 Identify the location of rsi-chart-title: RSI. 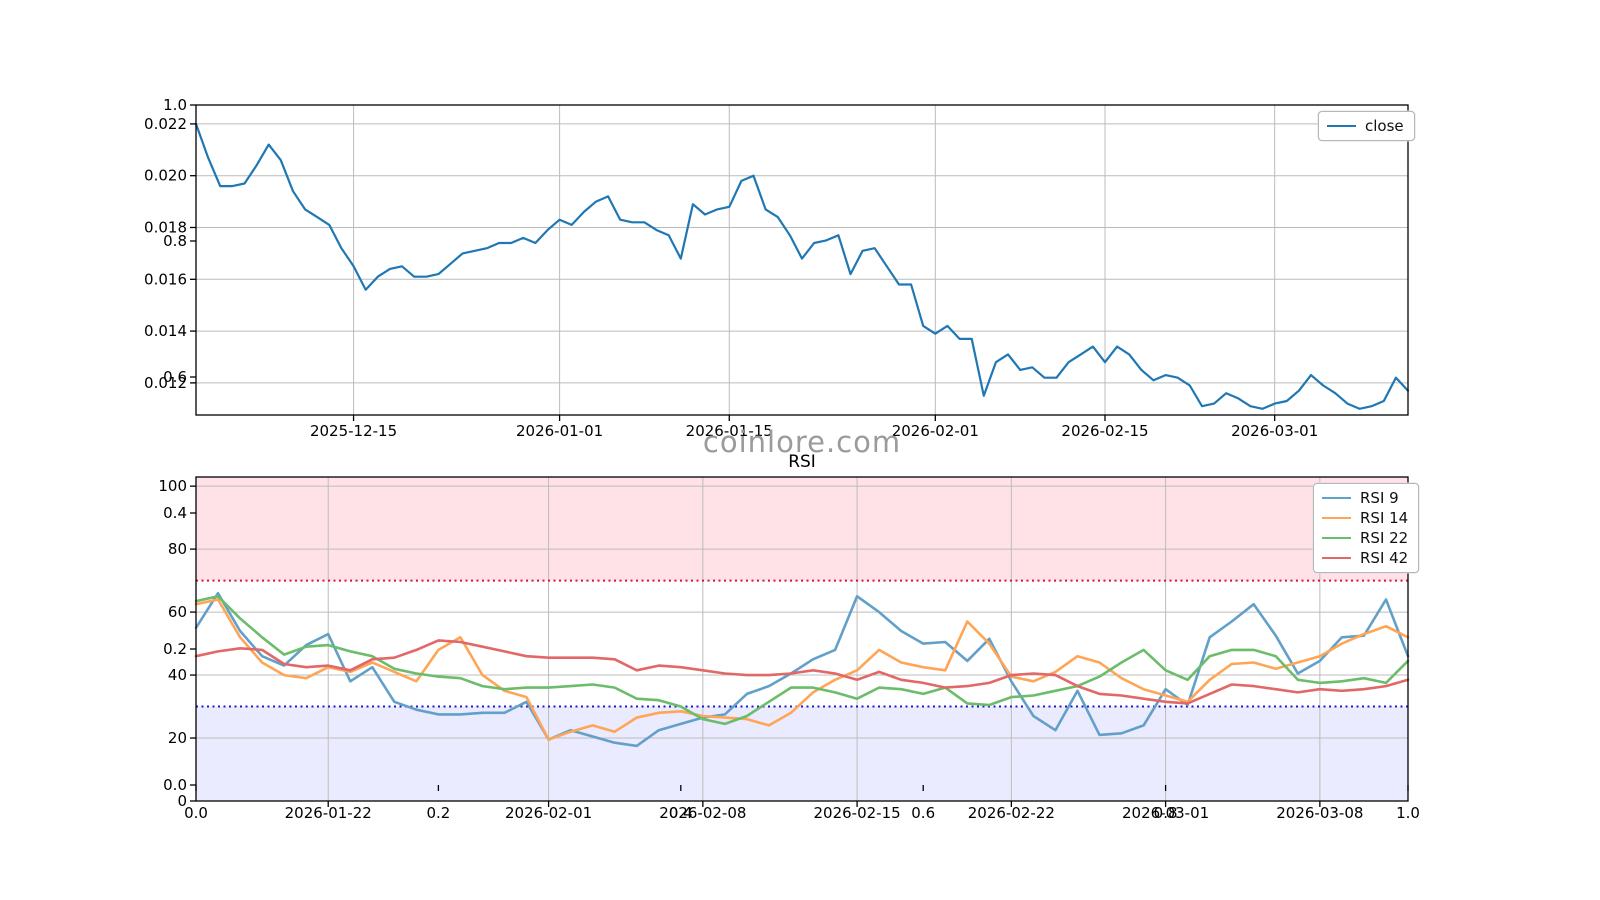
(802, 462).